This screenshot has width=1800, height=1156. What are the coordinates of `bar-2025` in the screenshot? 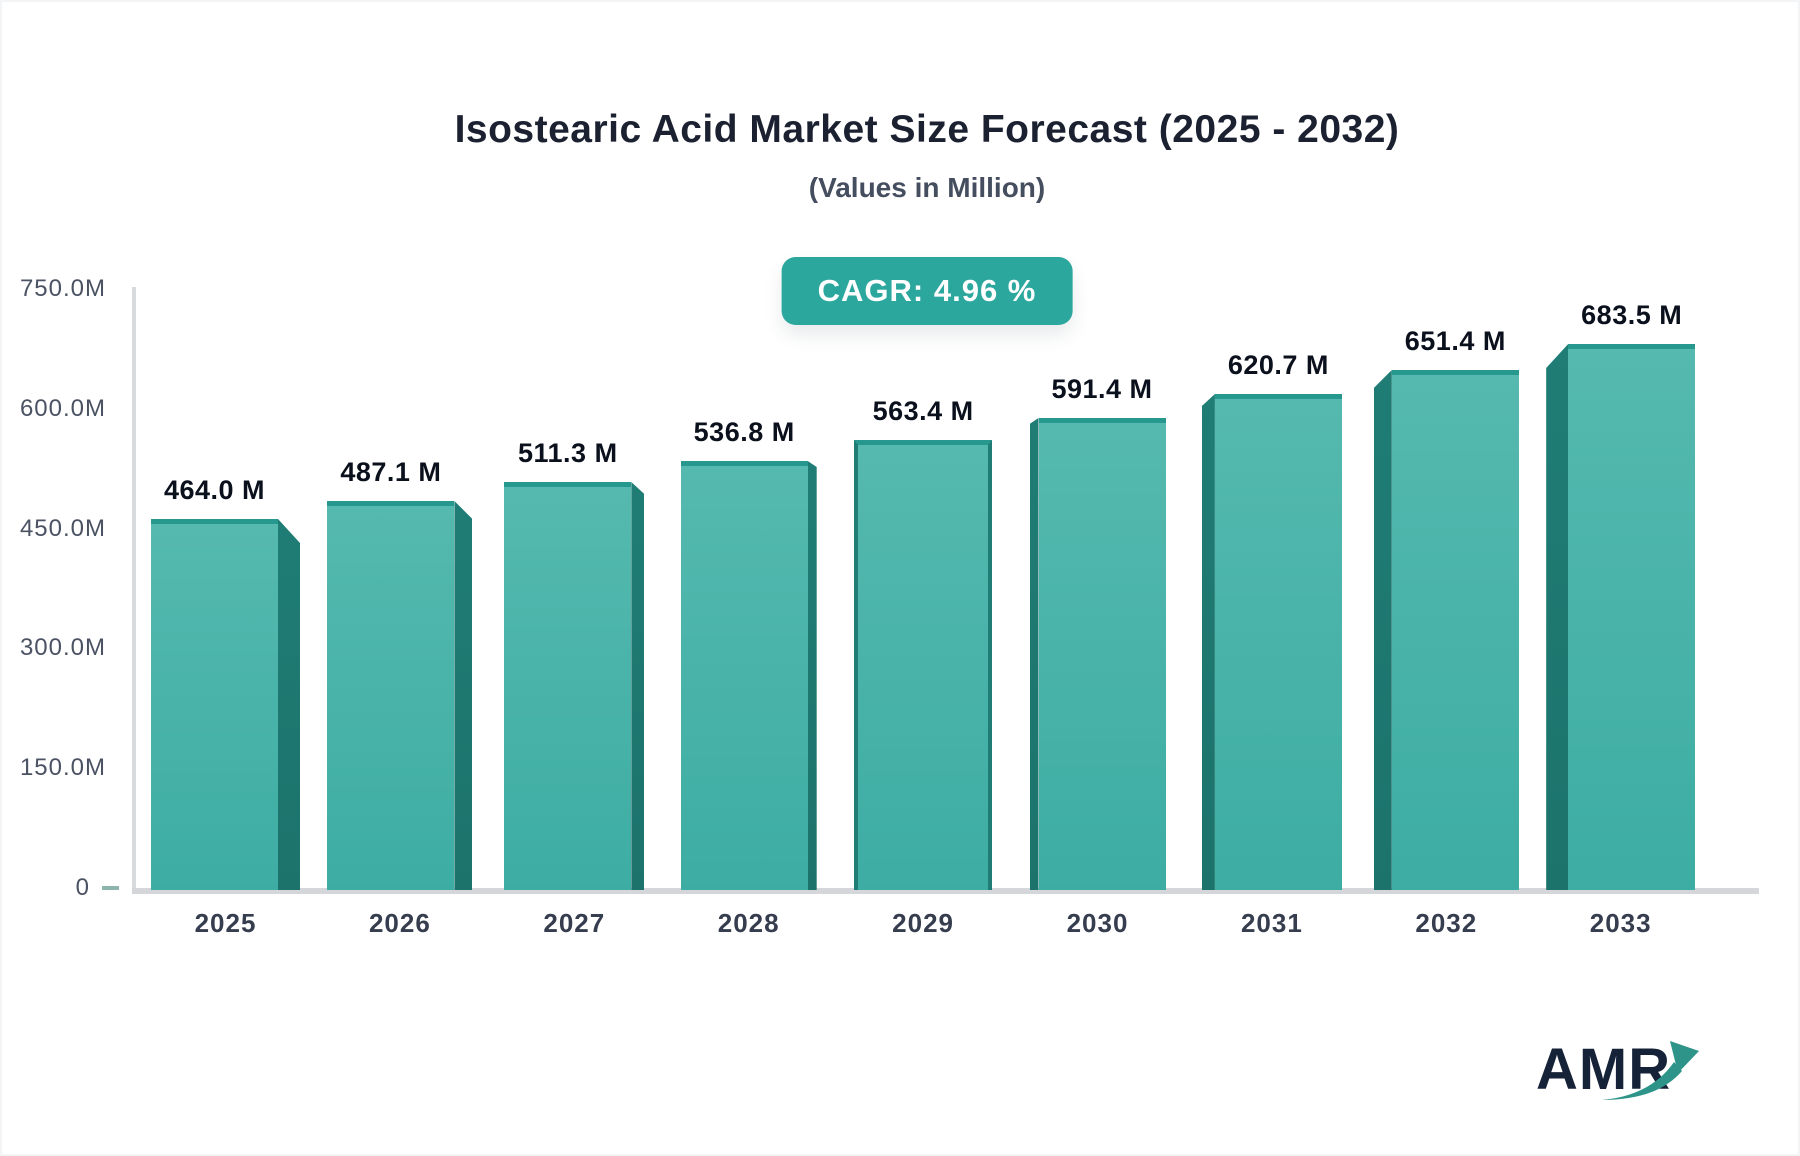 It's located at (214, 704).